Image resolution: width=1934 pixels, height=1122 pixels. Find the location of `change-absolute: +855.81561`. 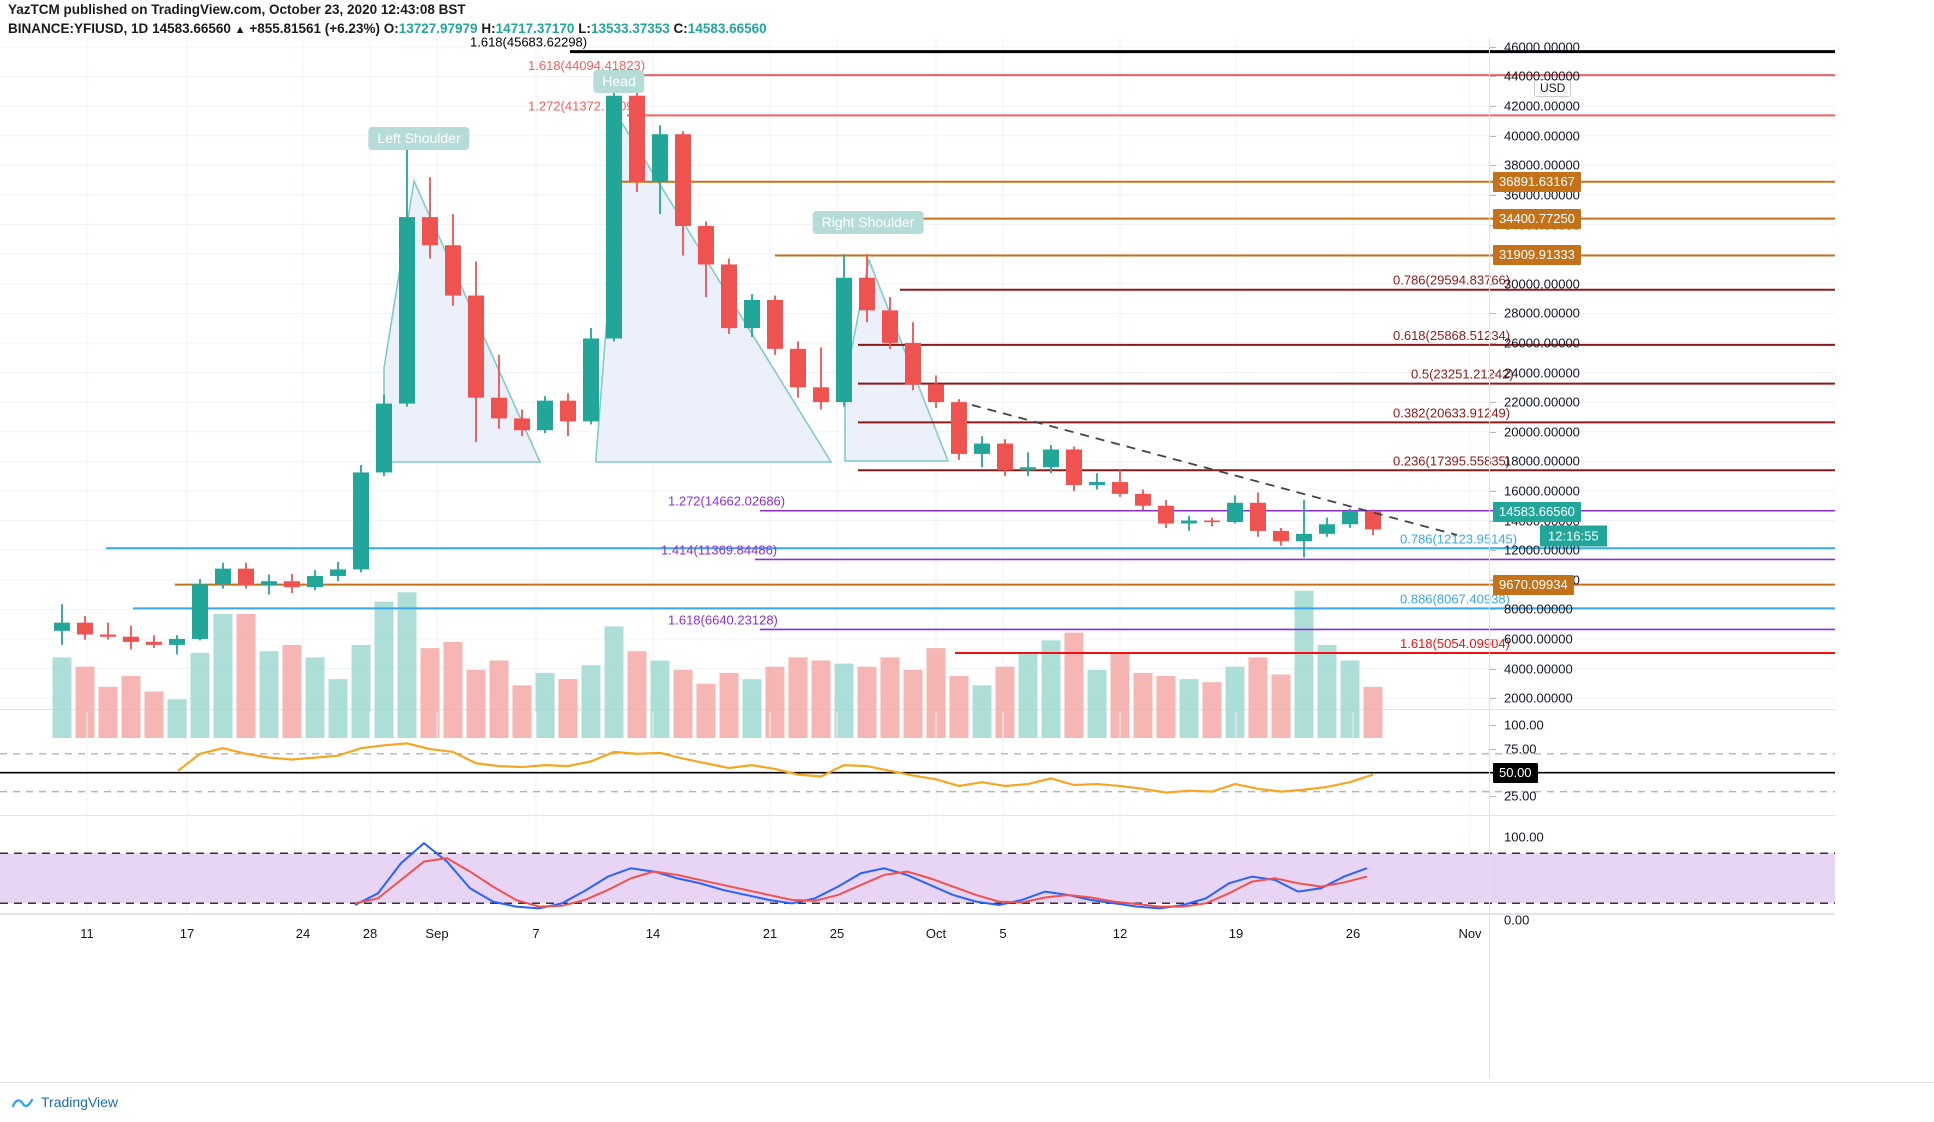

change-absolute: +855.81561 is located at coordinates (285, 28).